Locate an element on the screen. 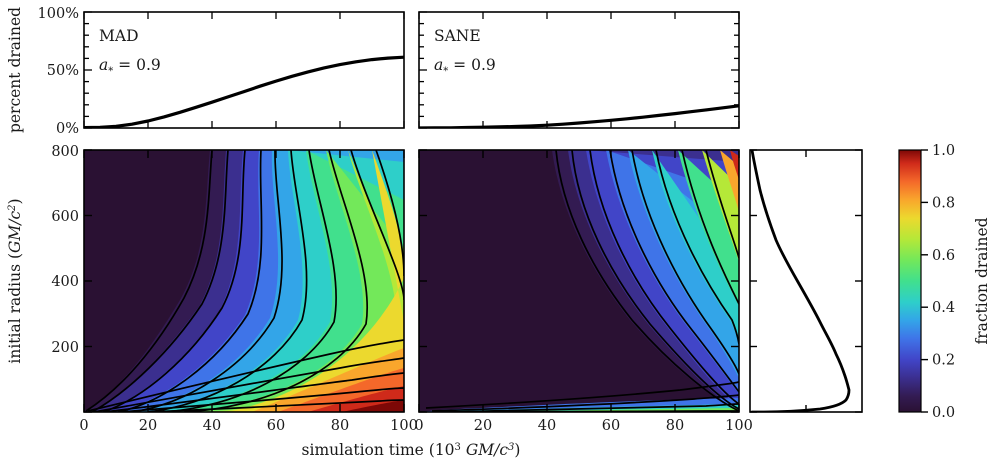 This screenshot has height=466, width=996. sane-spin-value: = 0.9 is located at coordinates (472, 65).